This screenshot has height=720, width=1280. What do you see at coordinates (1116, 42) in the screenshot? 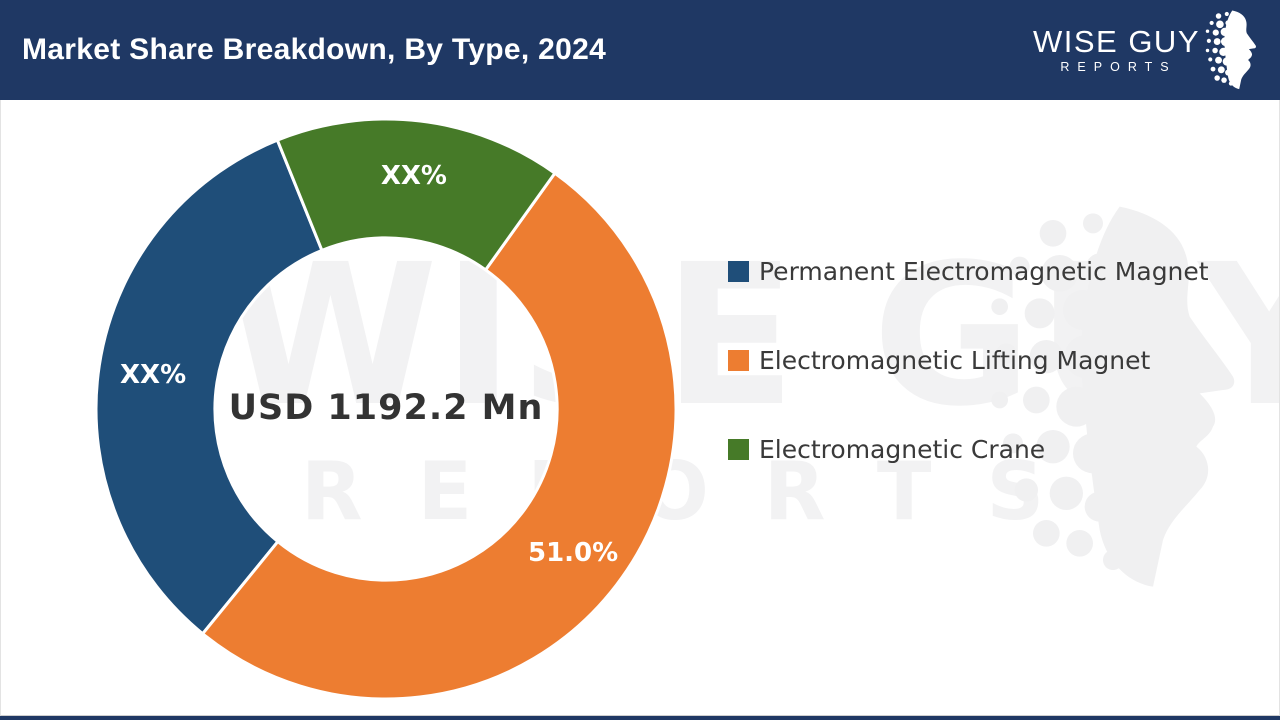
I see `logo-wordmark: WISE GUY` at bounding box center [1116, 42].